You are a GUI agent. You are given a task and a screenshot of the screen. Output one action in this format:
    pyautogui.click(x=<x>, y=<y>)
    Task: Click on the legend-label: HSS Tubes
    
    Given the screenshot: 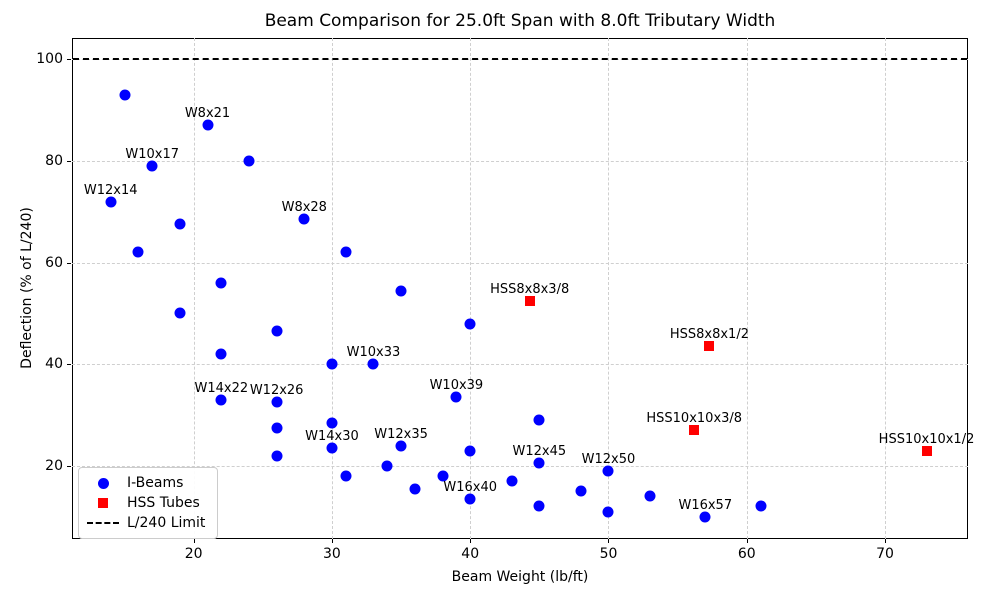 What is the action you would take?
    pyautogui.click(x=163, y=503)
    